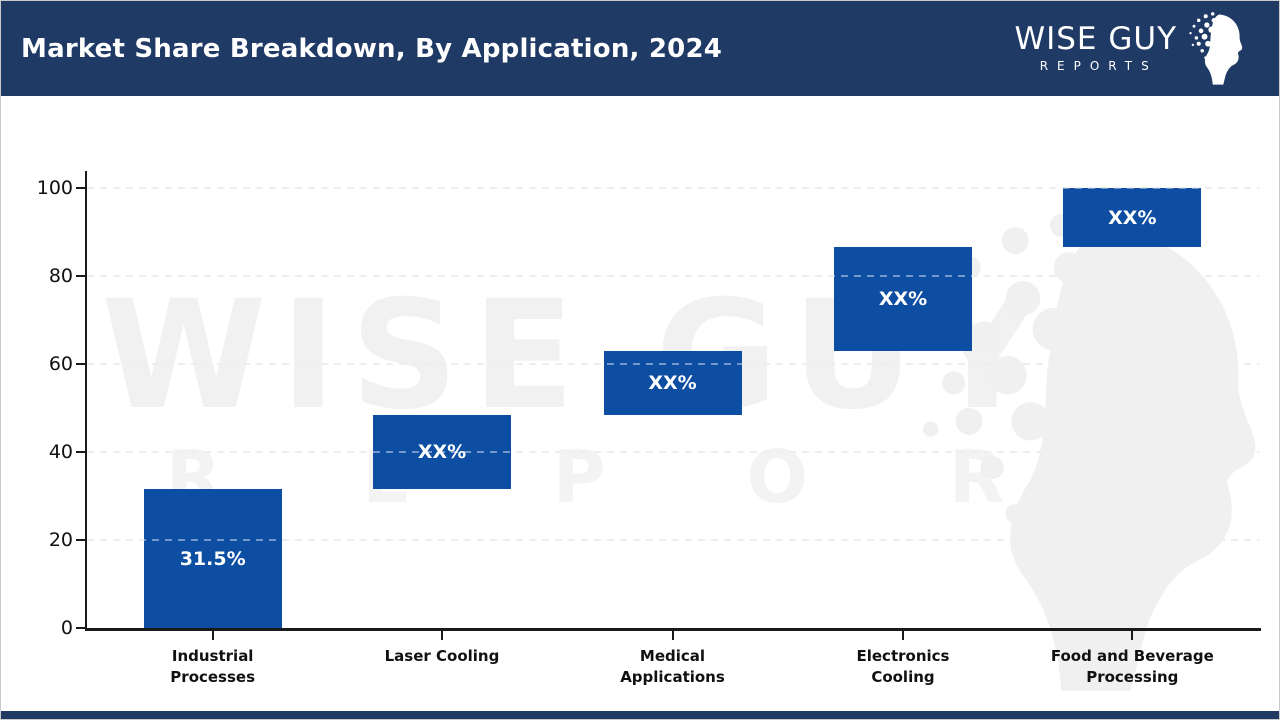  Describe the element at coordinates (673, 667) in the screenshot. I see `category-label: Medical Applications` at that location.